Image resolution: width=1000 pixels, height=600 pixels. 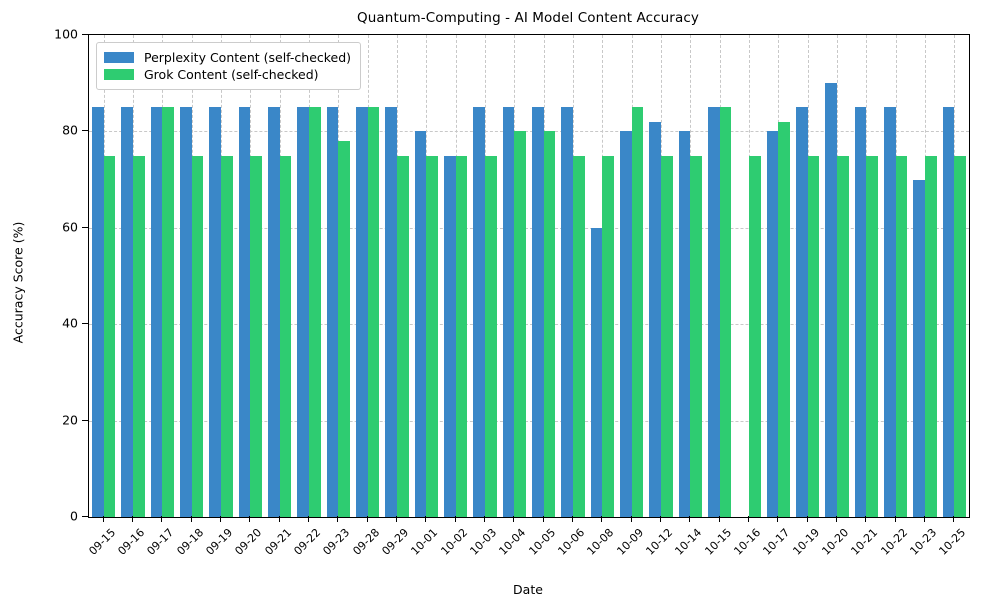 What do you see at coordinates (39, 300) in the screenshot?
I see `y-axis-tick-labels: 0 20 40 60 80 100` at bounding box center [39, 300].